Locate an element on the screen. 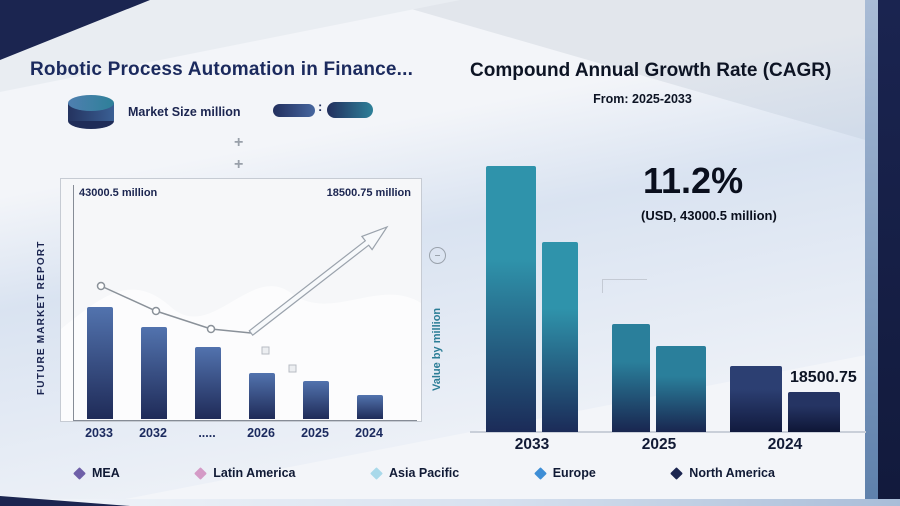 The image size is (900, 506). market-size-legend-label: Market Size million is located at coordinates (184, 112).